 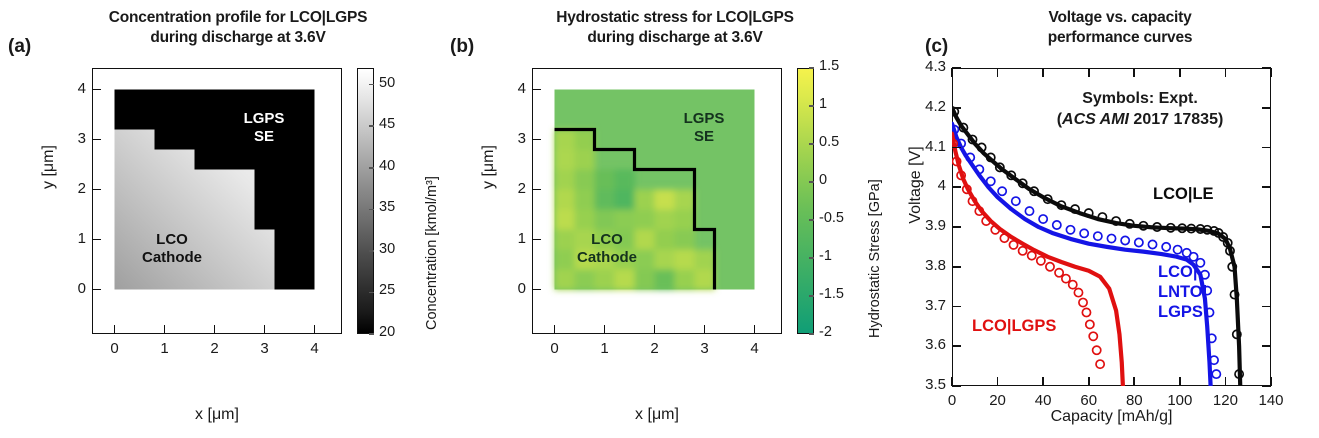 I want to click on y-tick-label-a-2: 2, so click(x=81, y=188).